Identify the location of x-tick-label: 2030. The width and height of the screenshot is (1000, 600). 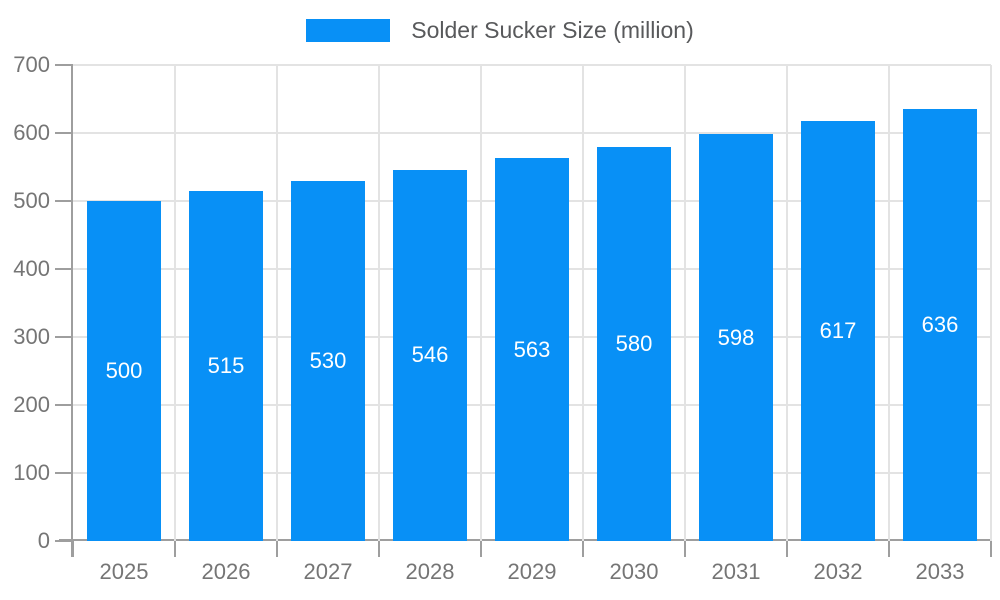
(634, 571).